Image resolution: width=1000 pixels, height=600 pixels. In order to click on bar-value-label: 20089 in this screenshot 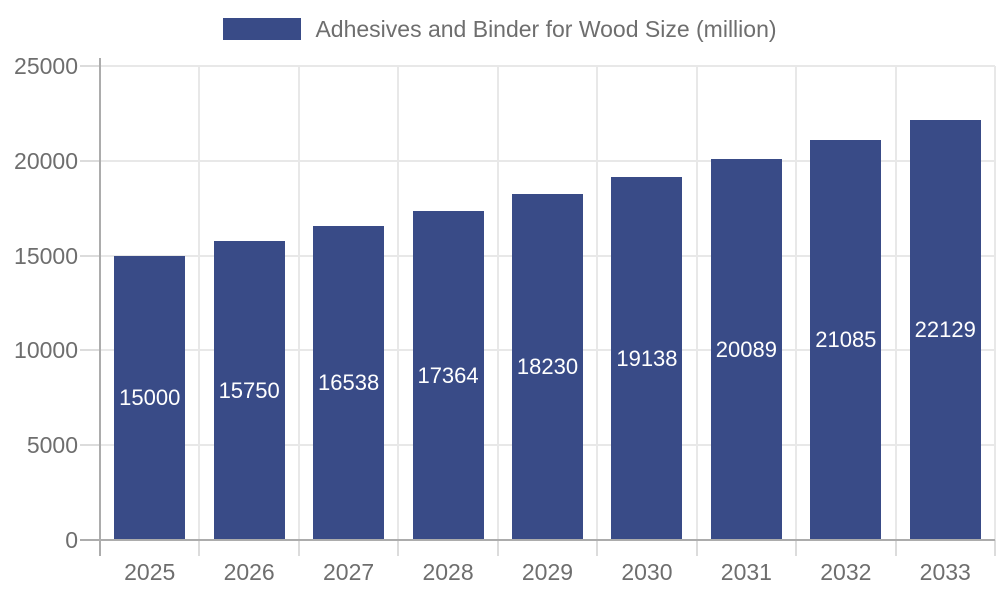, I will do `click(746, 349)`.